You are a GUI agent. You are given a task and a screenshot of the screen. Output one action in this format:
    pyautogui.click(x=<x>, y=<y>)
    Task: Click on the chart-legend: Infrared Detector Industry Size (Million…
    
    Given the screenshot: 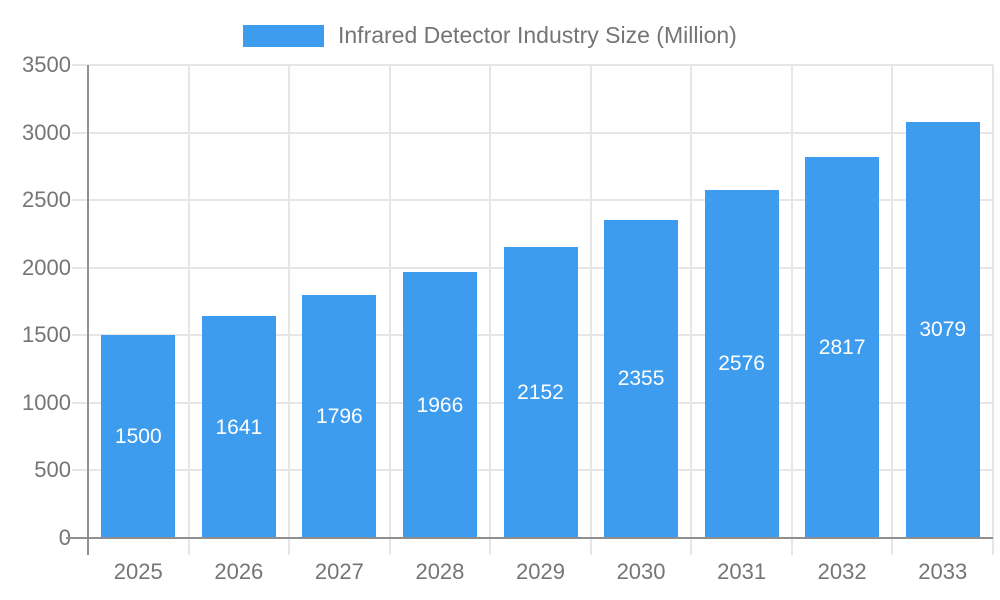 What is the action you would take?
    pyautogui.click(x=490, y=35)
    